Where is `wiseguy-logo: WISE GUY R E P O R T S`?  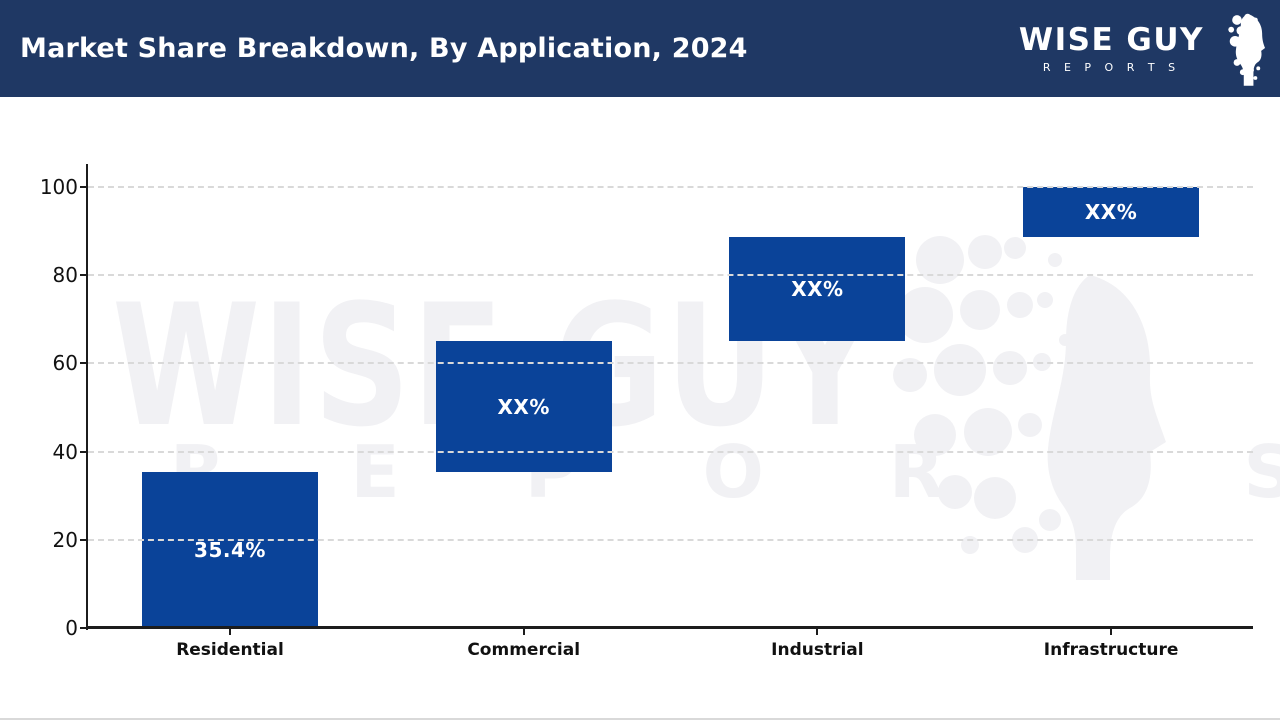
wiseguy-logo: WISE GUY R E P O R T S is located at coordinates (1142, 49).